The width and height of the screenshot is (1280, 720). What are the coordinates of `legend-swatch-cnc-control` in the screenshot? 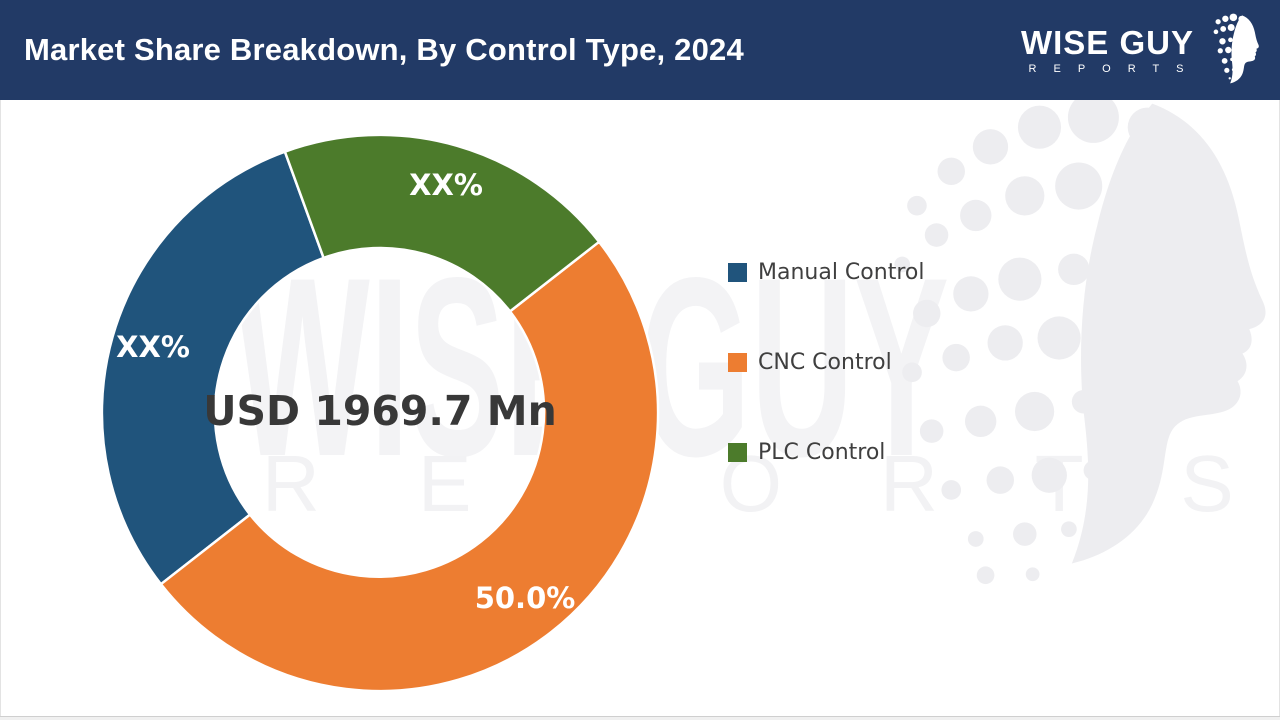 It's located at (737, 362).